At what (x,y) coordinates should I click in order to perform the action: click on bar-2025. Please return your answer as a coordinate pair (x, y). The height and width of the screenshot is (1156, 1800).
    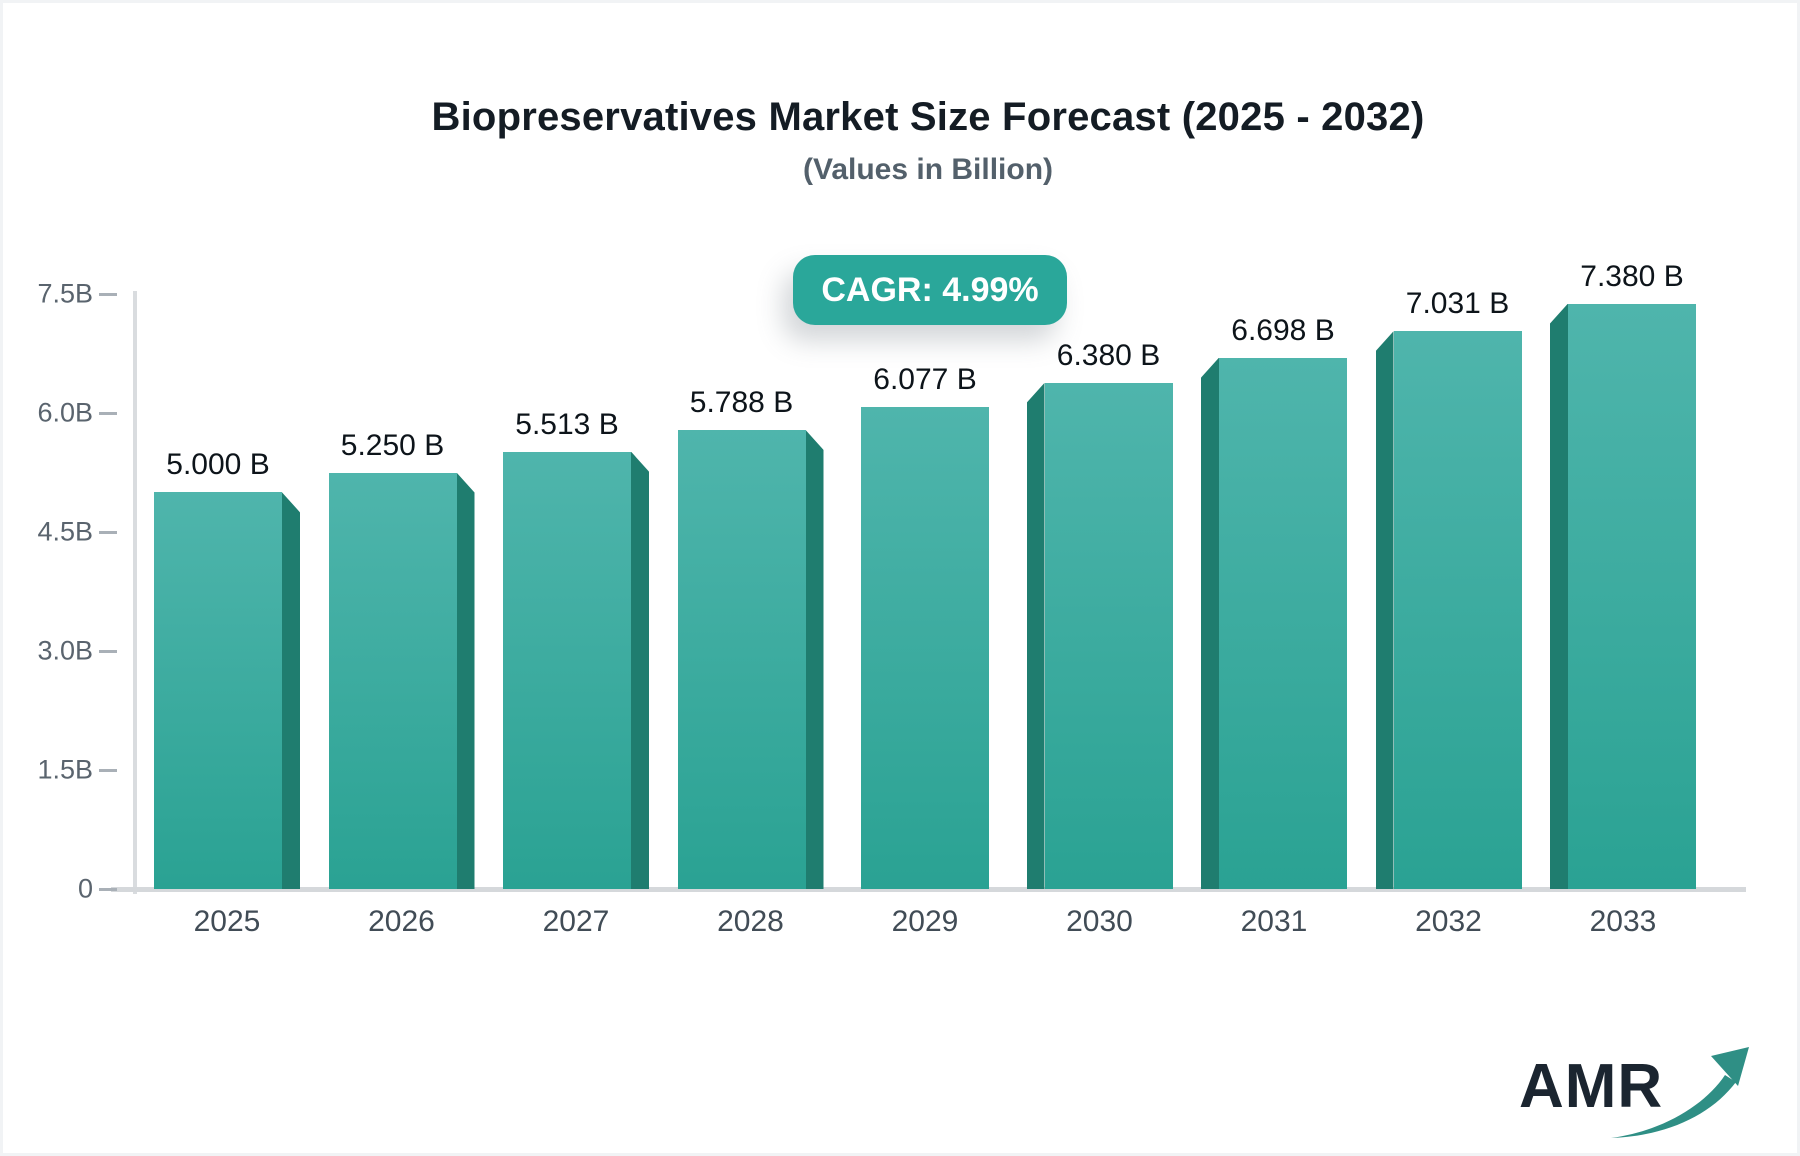
    Looking at the image, I should click on (218, 690).